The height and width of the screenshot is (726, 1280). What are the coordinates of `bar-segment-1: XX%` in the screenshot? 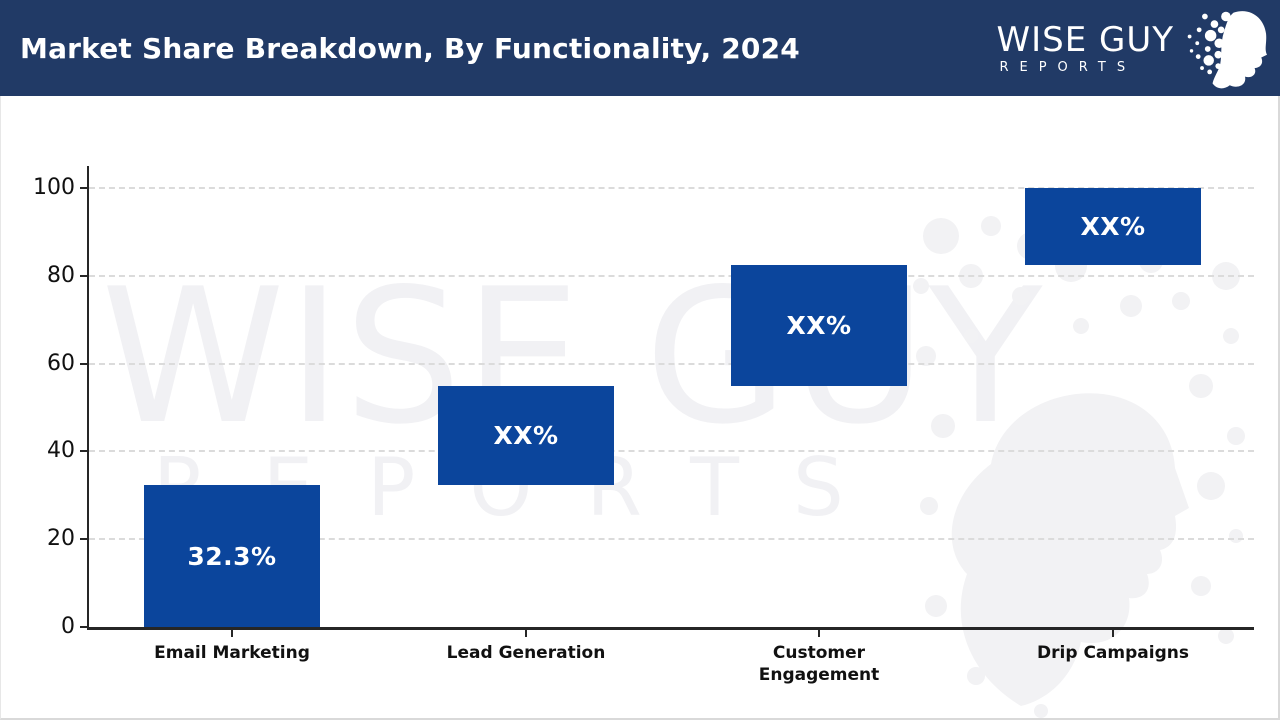 It's located at (526, 435).